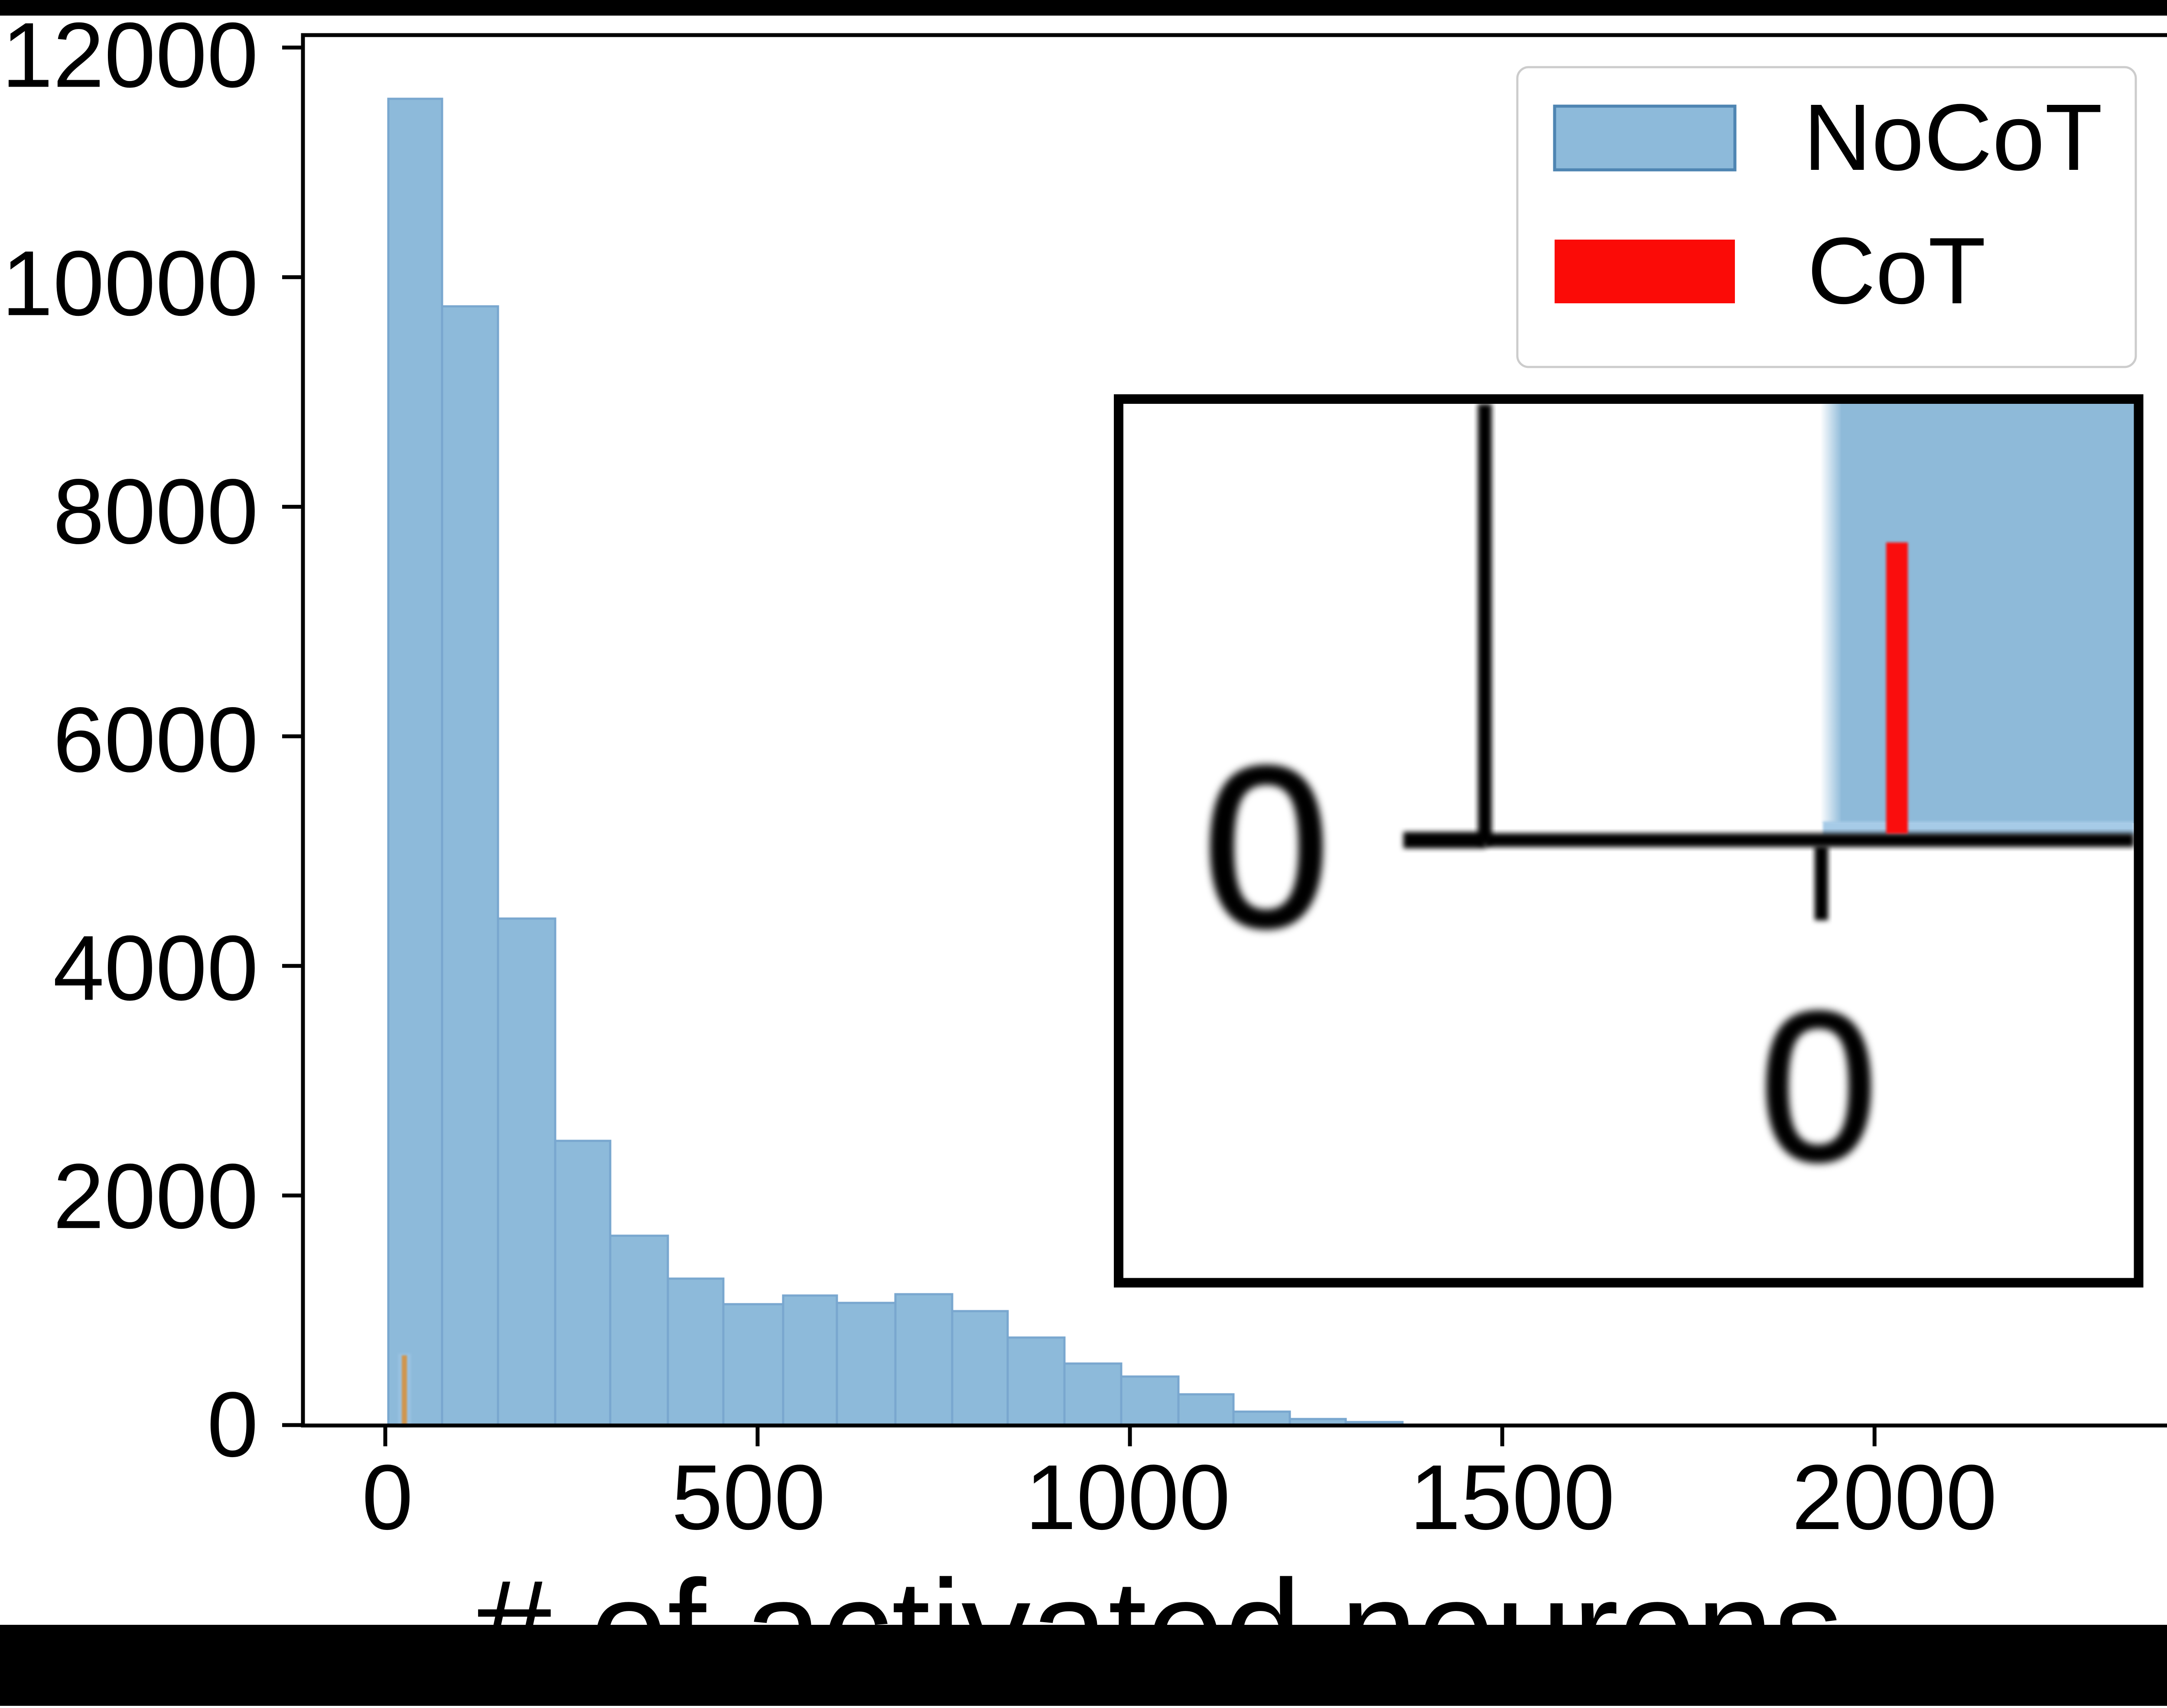 Image resolution: width=2167 pixels, height=1708 pixels. I want to click on svg-text: 12000, so click(130, 55).